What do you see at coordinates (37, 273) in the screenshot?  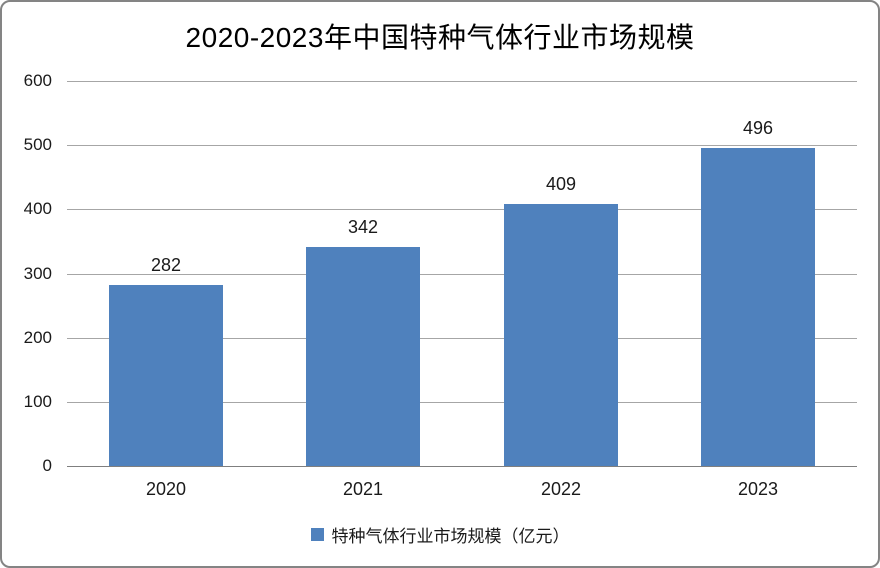 I see `y-axis-label-300: 300` at bounding box center [37, 273].